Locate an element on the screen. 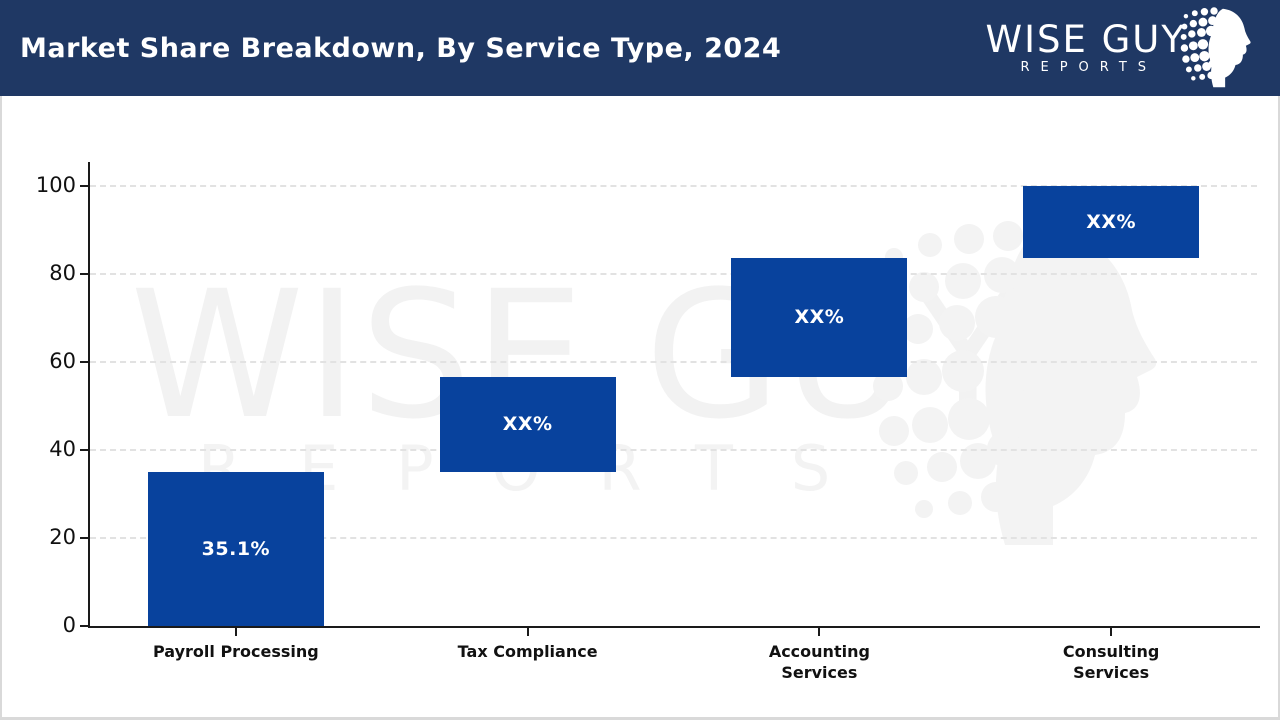 This screenshot has height=720, width=1280. y-tick-label-80: 80 is located at coordinates (62, 273).